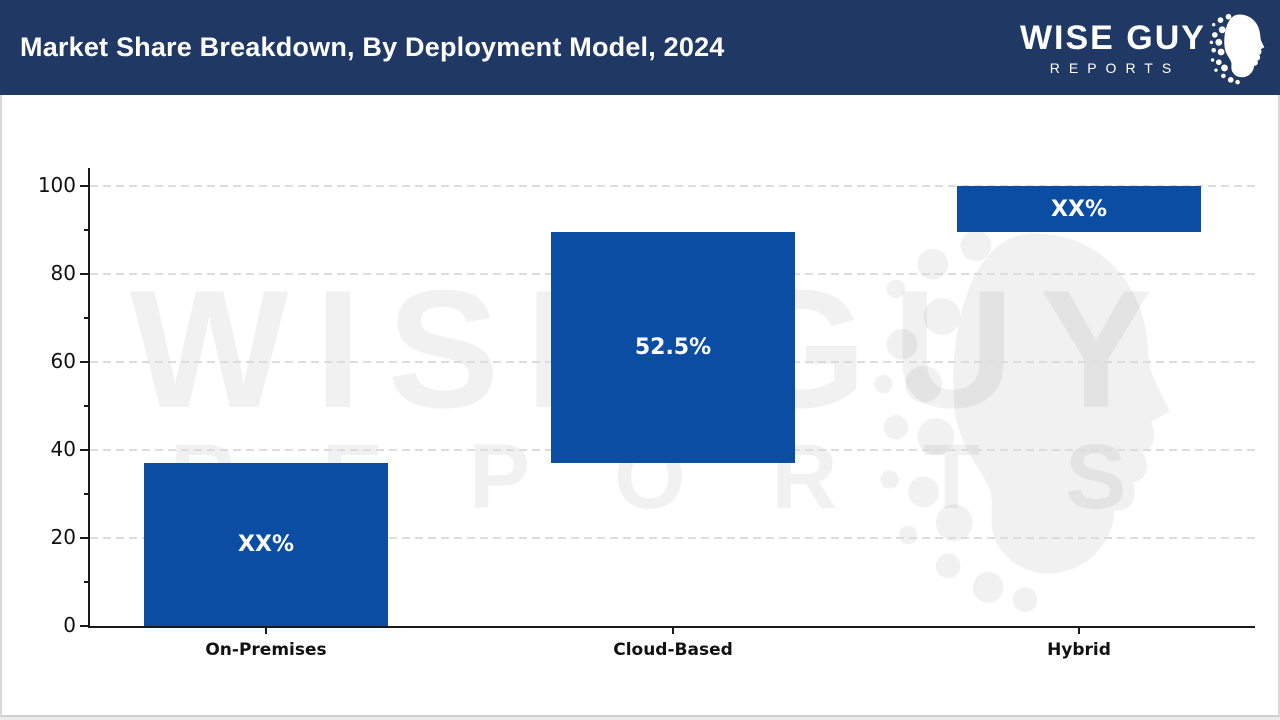  I want to click on watermark-head-icon, so click(1022, 421).